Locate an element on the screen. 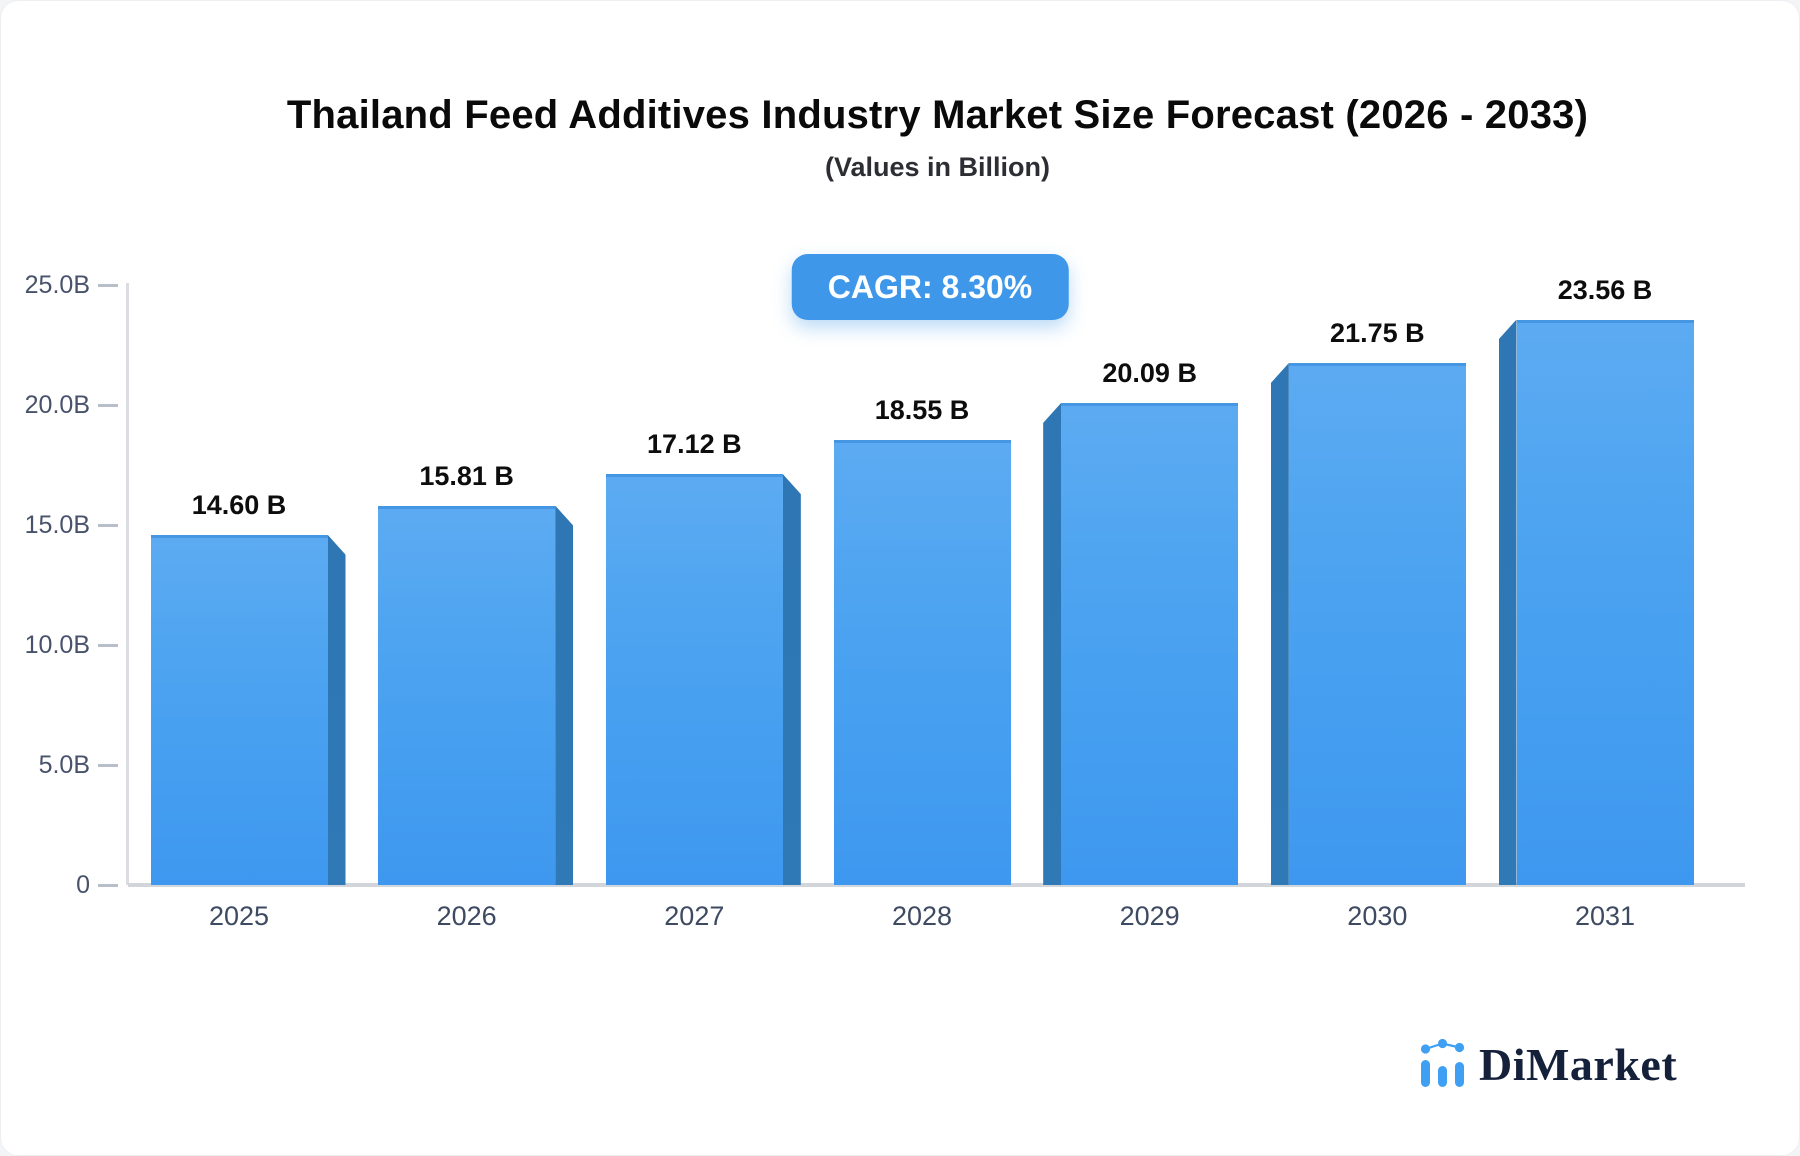  cagr-badge-label: CAGR: 8.30% is located at coordinates (930, 287).